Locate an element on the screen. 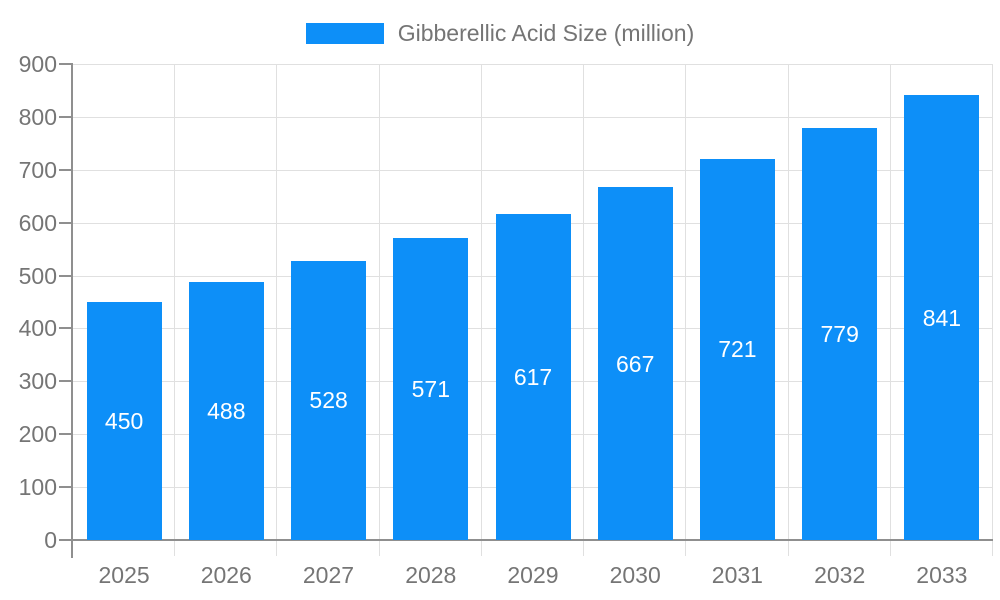 This screenshot has width=1000, height=600. x-axis-label-2030: 2030 is located at coordinates (635, 575).